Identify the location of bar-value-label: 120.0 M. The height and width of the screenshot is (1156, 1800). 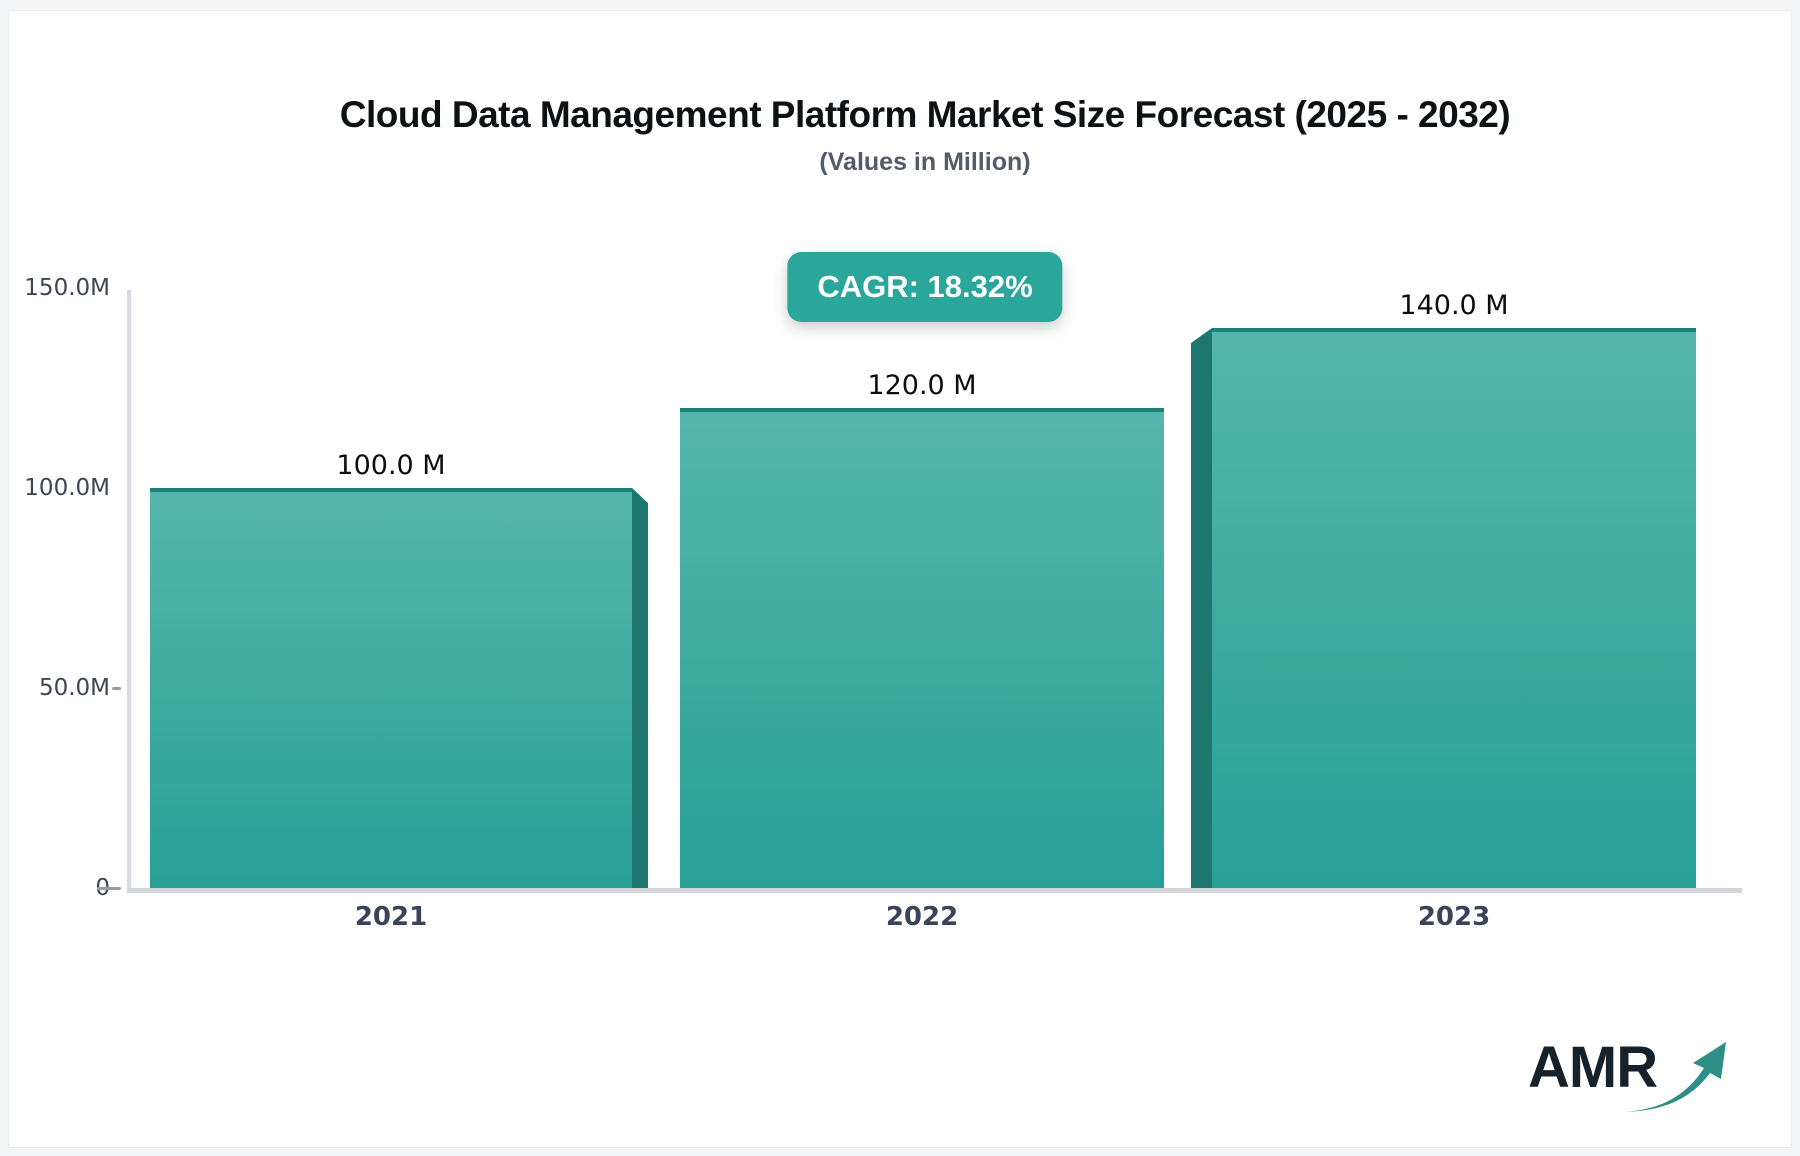
(922, 385).